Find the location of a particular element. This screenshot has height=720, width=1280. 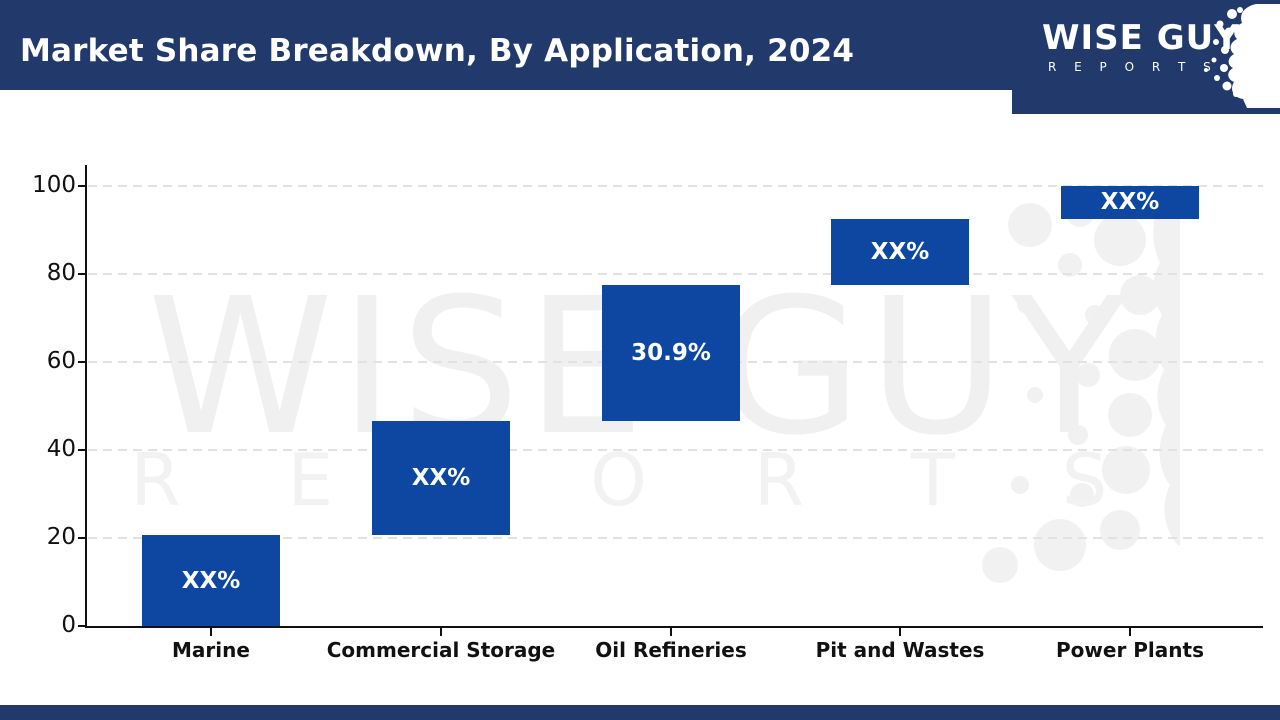

x-label-commercial-storage: Commercial Storage is located at coordinates (441, 650).